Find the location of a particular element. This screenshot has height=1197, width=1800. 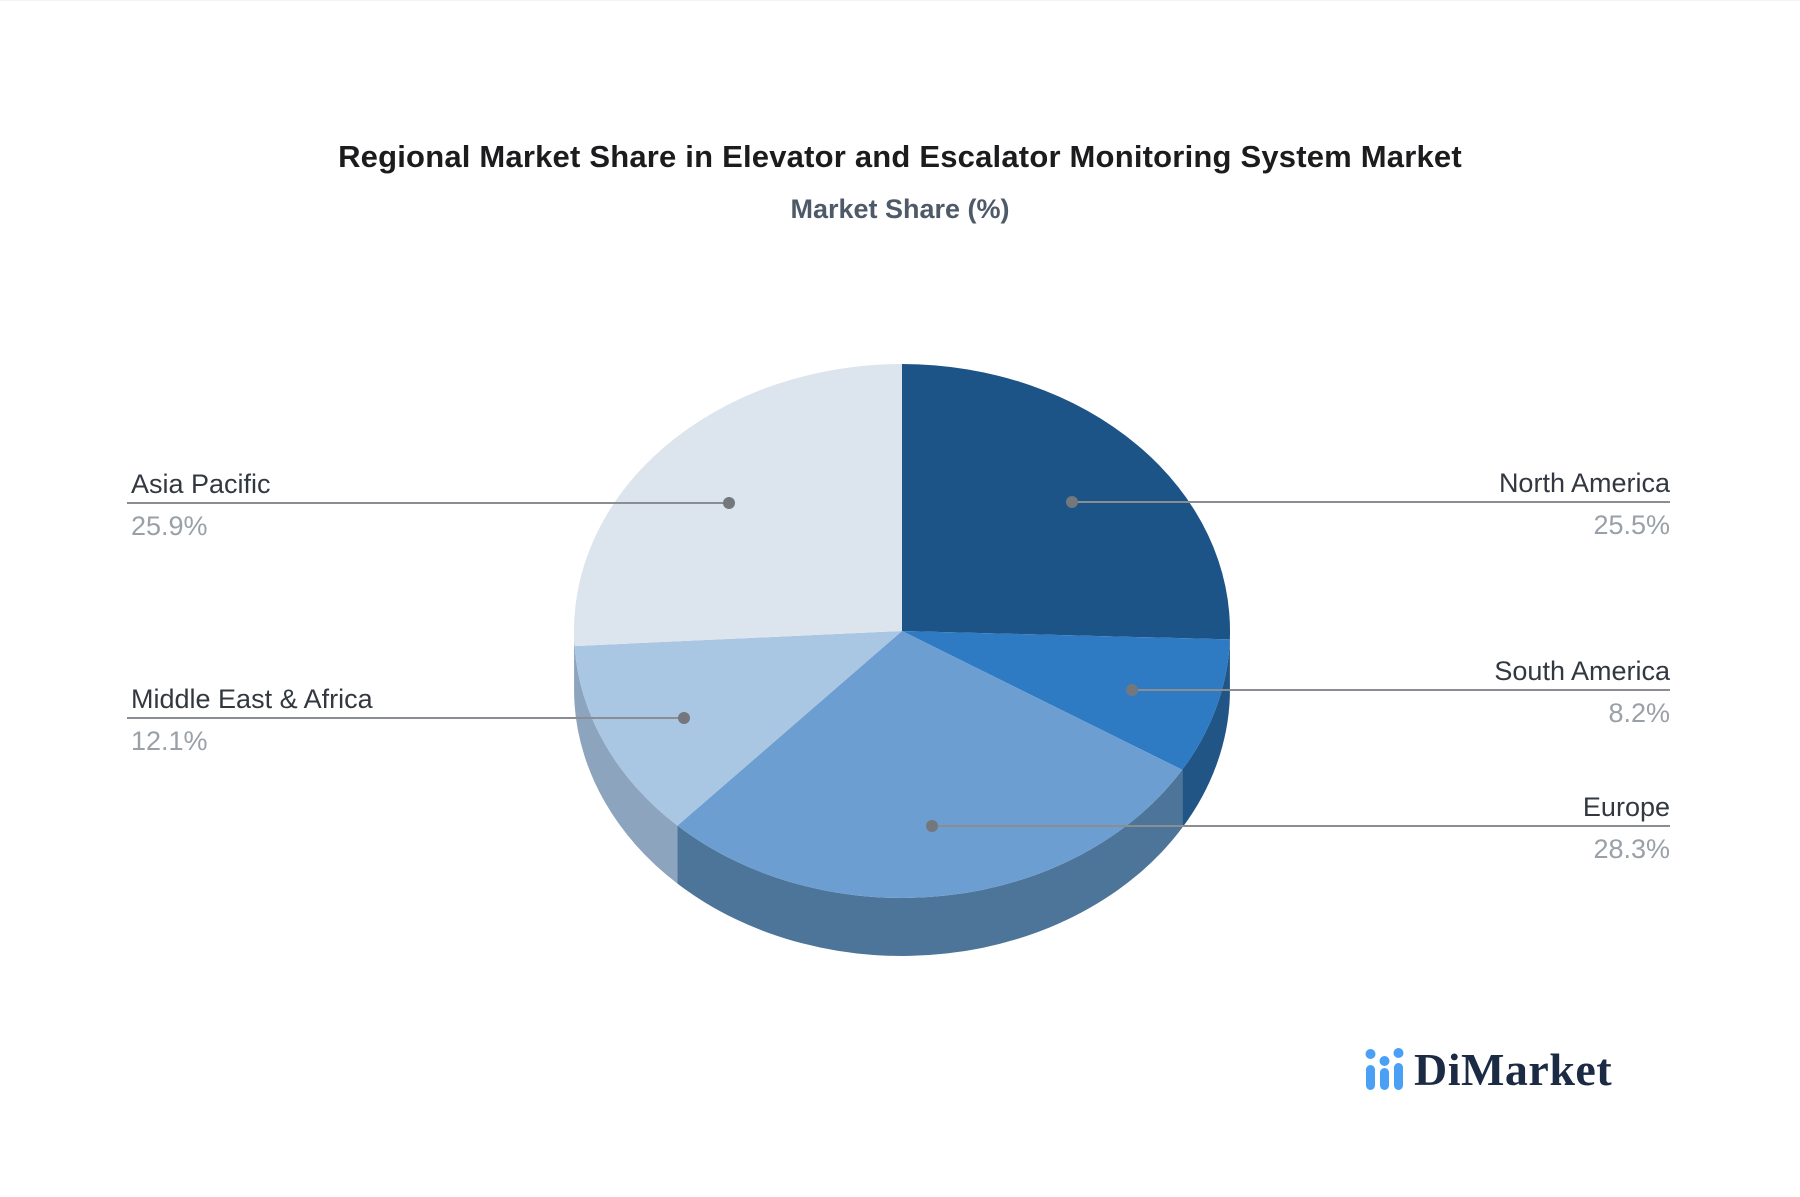

slice-value-europe: 28.3% is located at coordinates (1631, 849).